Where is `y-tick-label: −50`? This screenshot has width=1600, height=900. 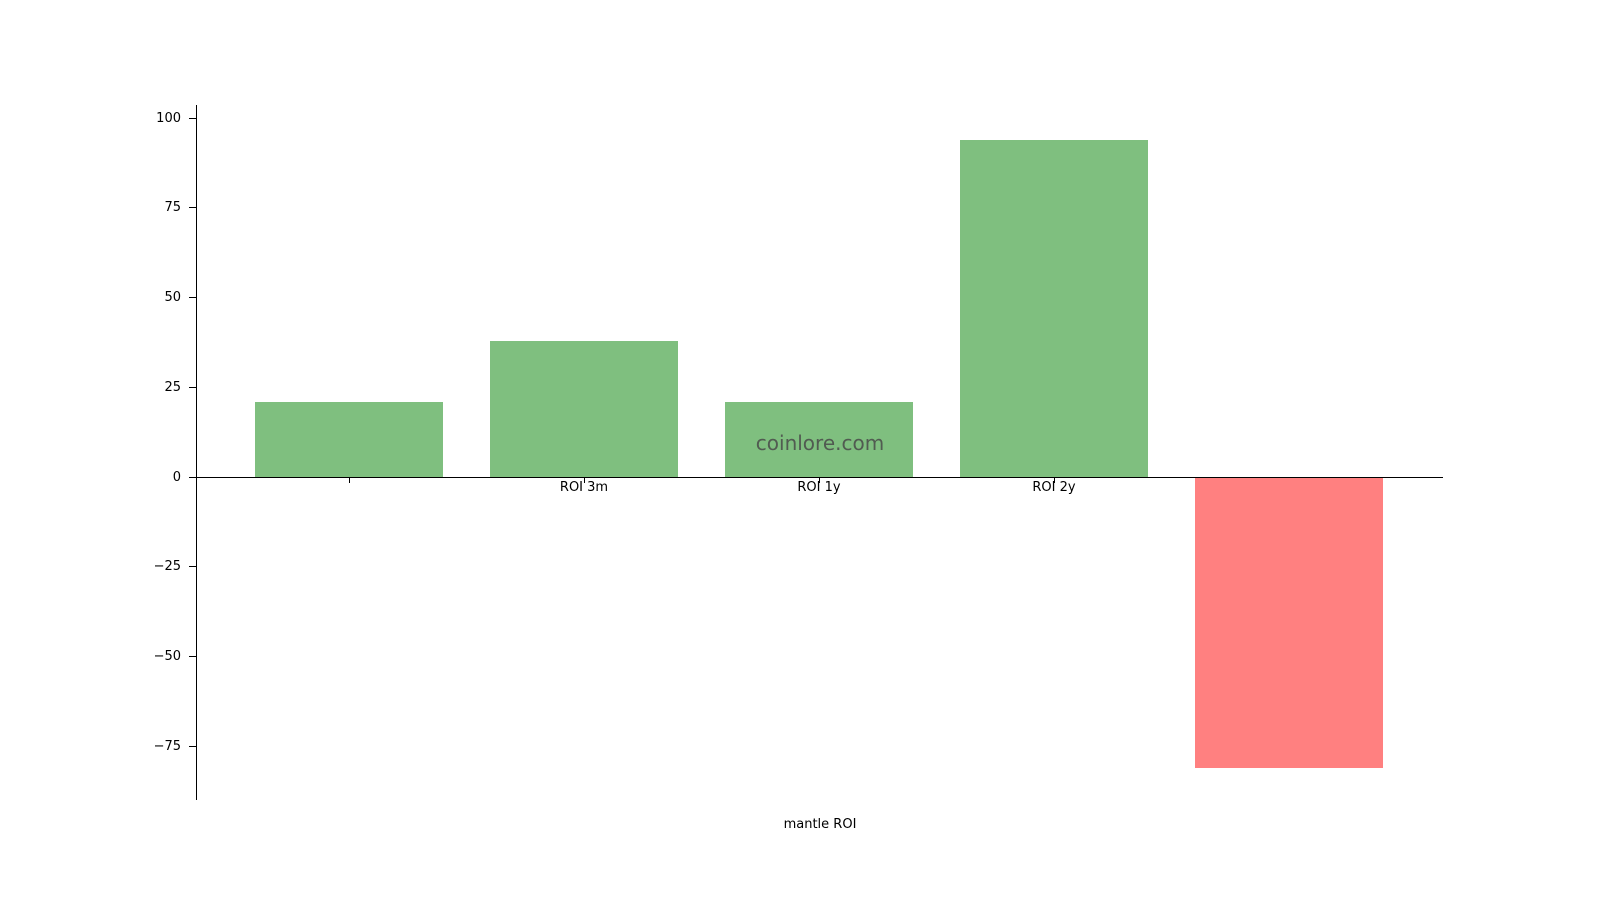 y-tick-label: −50 is located at coordinates (167, 656).